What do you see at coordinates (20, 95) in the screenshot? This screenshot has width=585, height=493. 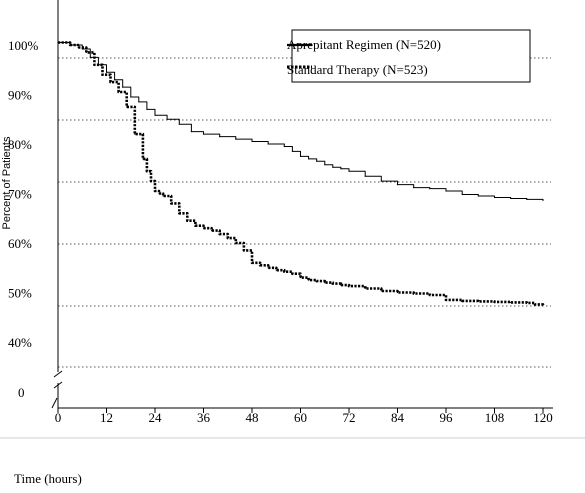 I see `y-tick-label-90: 90%` at bounding box center [20, 95].